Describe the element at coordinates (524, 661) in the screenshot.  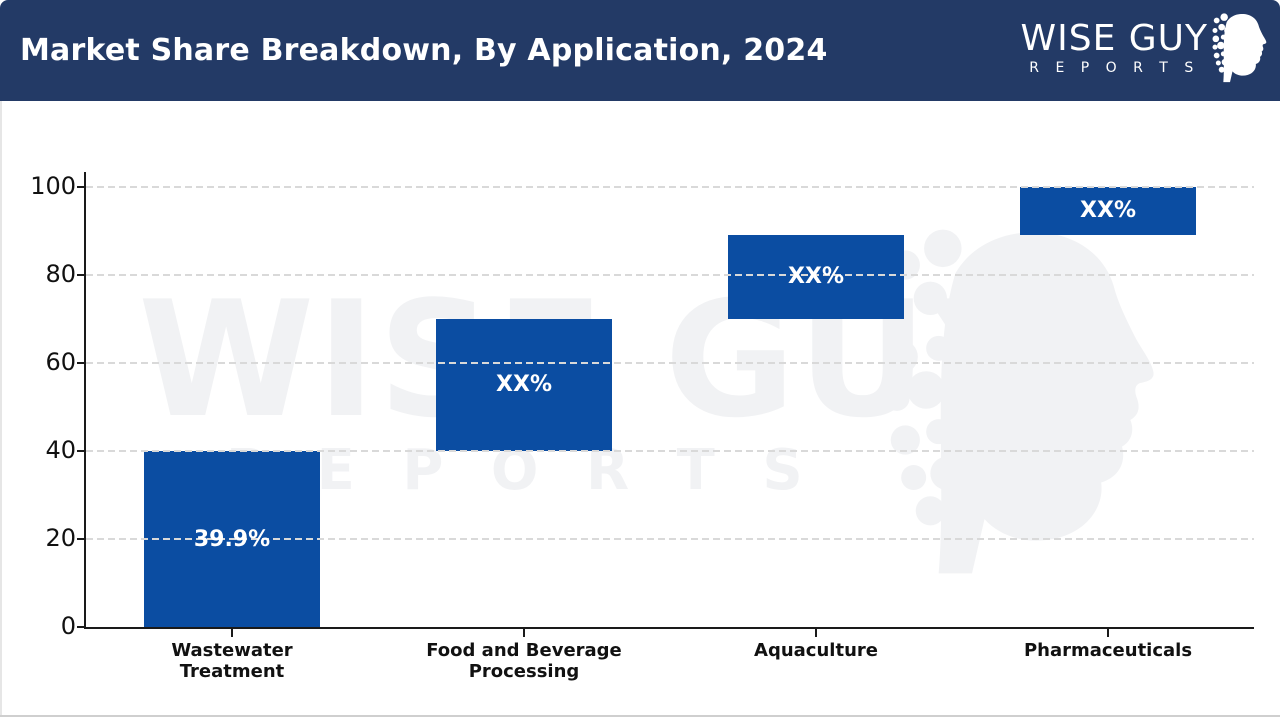
I see `x-category-label-2: Food and Beverage Processing` at that location.